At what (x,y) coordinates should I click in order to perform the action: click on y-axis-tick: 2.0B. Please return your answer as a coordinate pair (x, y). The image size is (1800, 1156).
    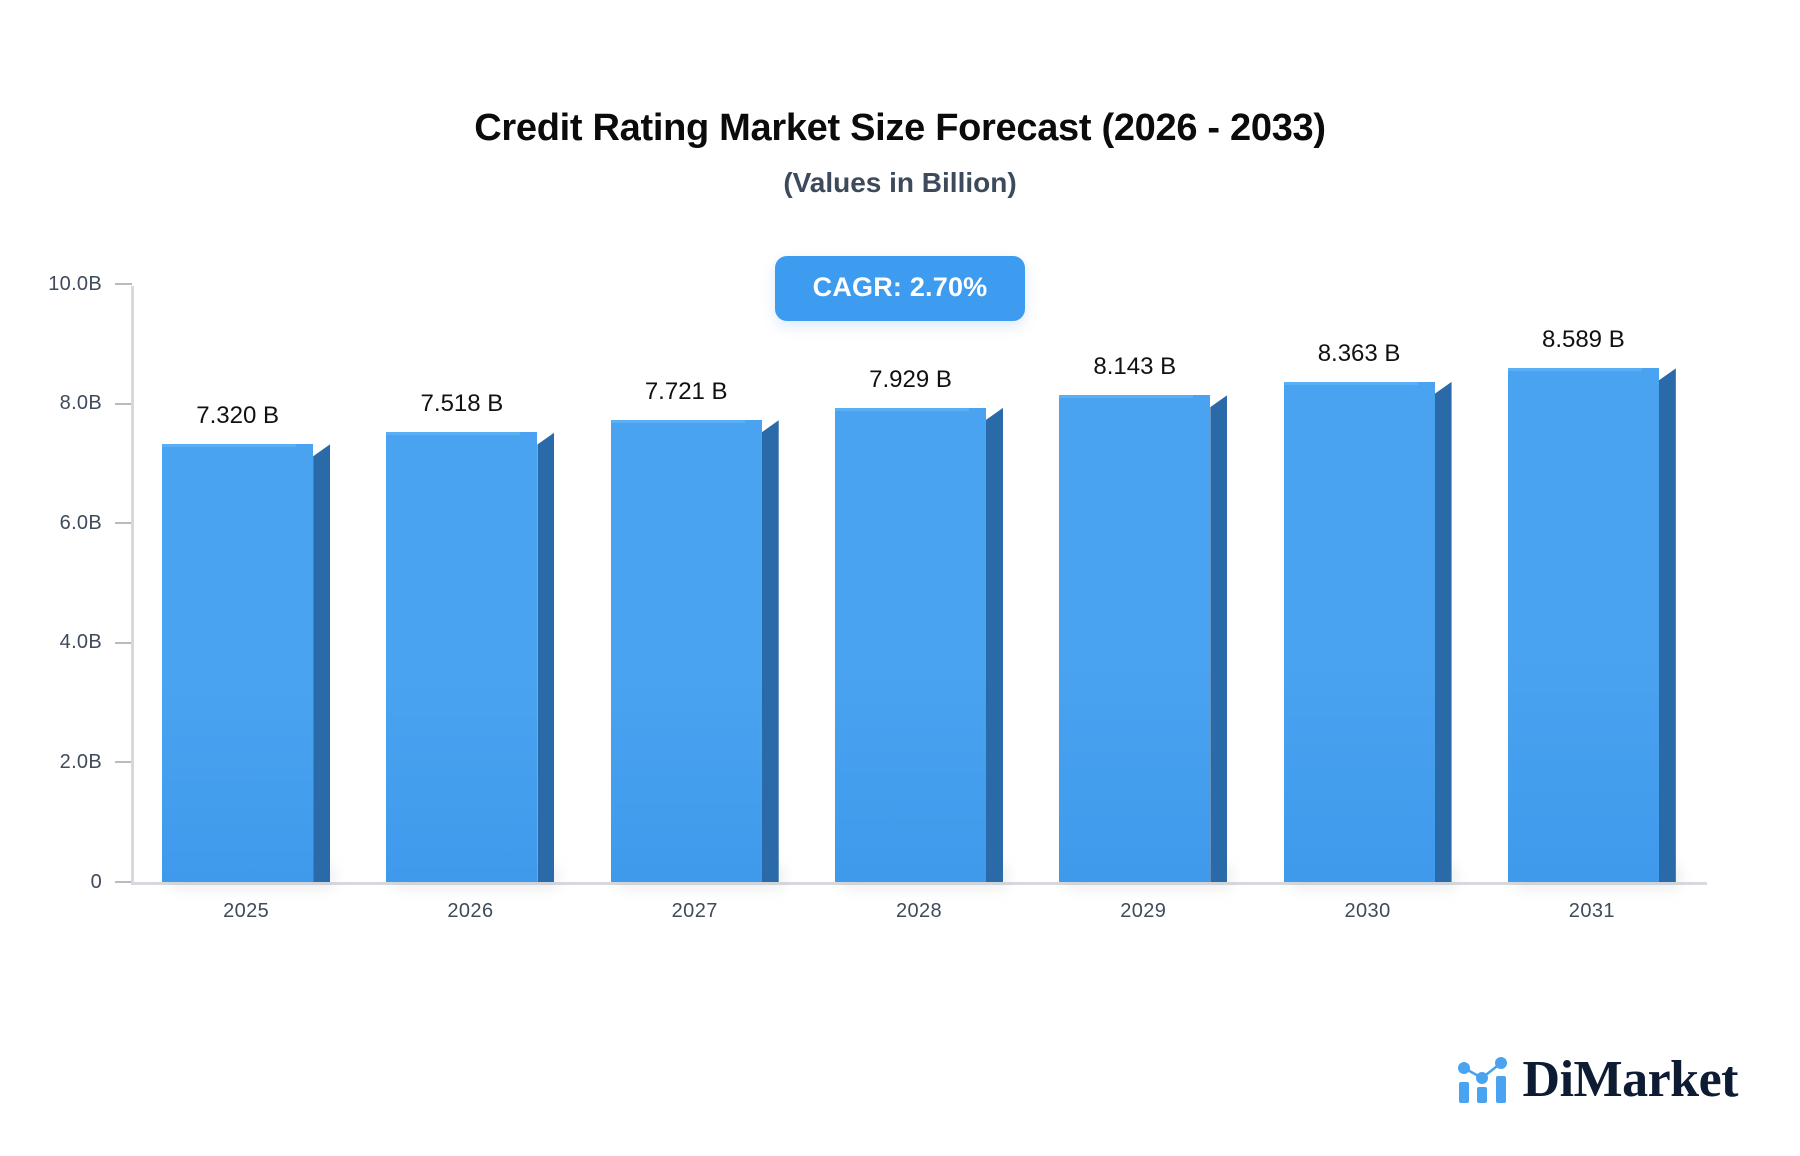
    Looking at the image, I should click on (95, 761).